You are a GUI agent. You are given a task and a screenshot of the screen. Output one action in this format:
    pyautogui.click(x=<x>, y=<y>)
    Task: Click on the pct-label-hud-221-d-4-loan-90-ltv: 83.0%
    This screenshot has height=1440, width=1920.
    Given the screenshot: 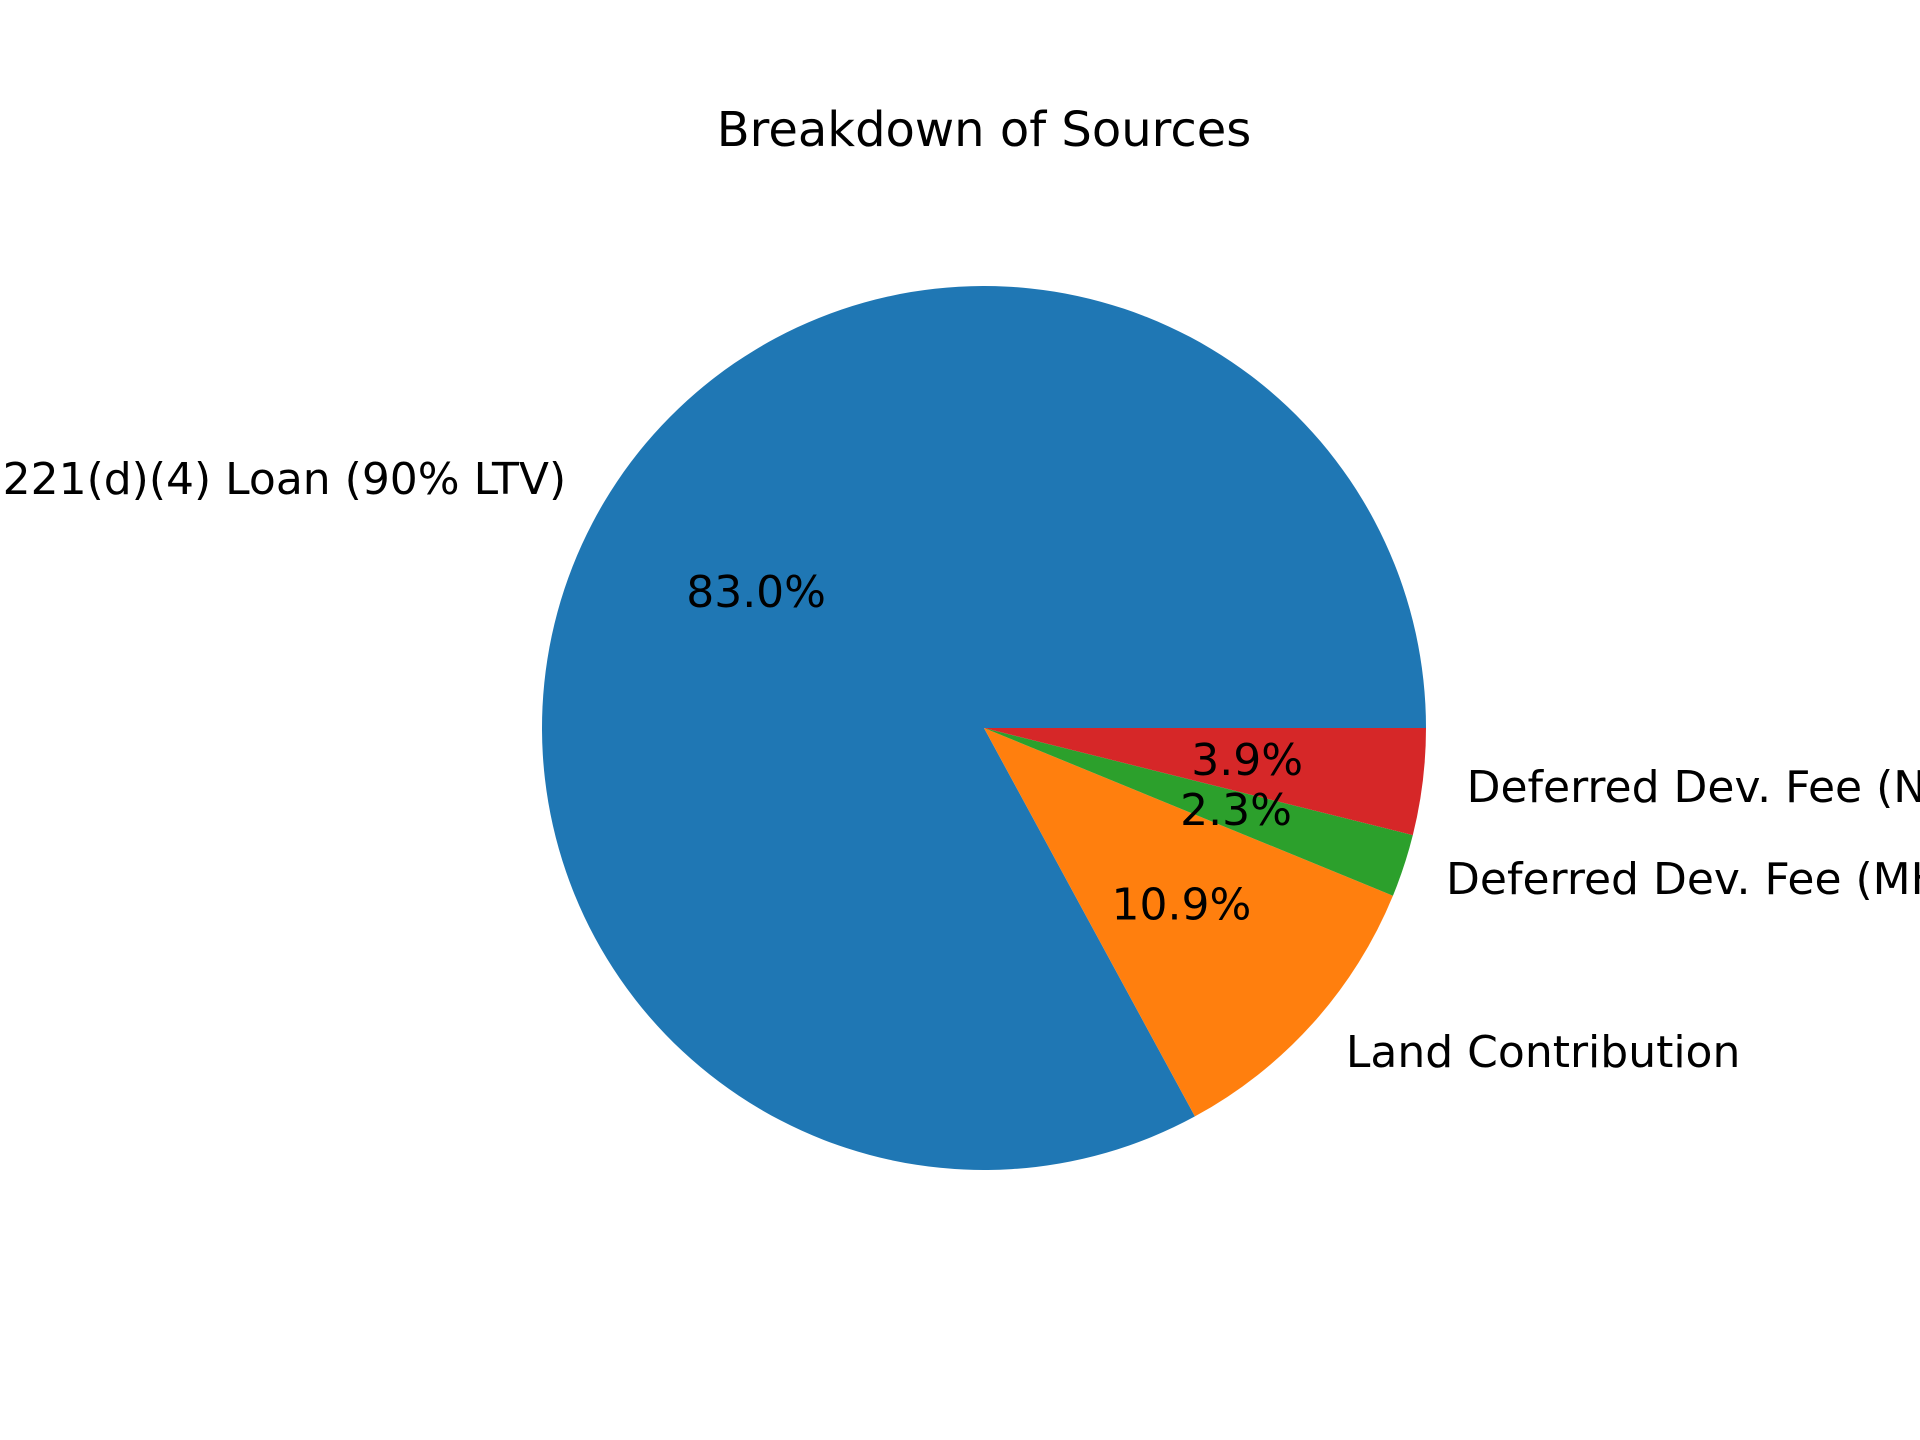 What is the action you would take?
    pyautogui.click(x=756, y=592)
    